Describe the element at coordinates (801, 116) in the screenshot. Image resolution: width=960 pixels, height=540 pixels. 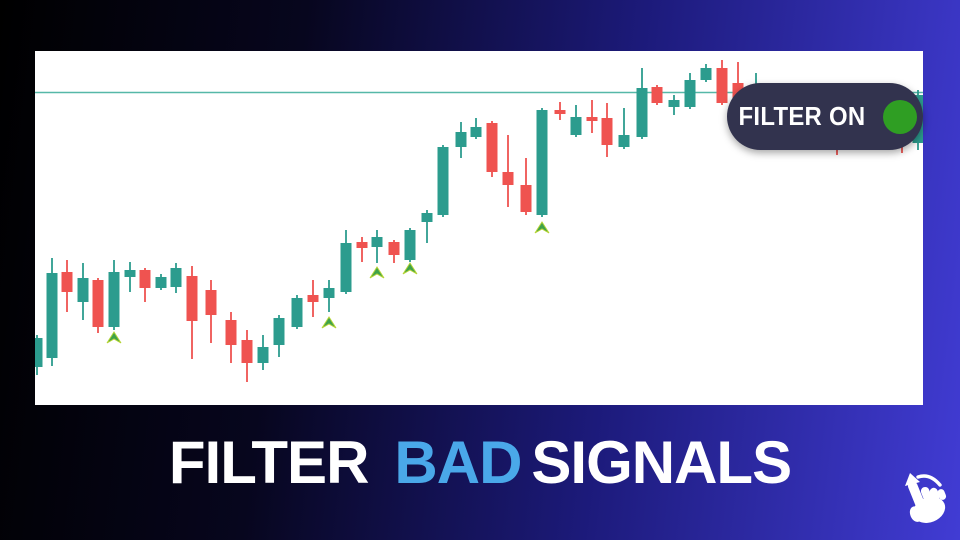
I see `filter-toggle-label: FILTER ON` at that location.